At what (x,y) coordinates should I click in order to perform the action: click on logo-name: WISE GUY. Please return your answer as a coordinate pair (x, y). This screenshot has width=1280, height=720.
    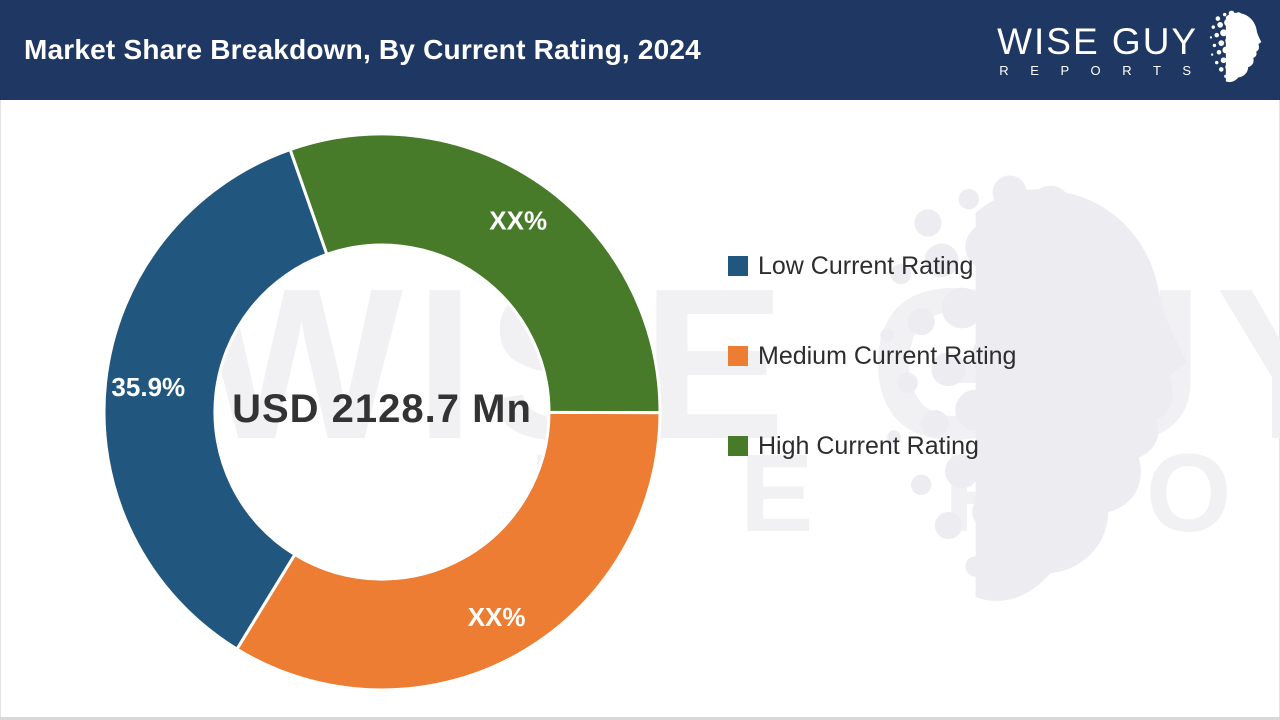
    Looking at the image, I should click on (1098, 41).